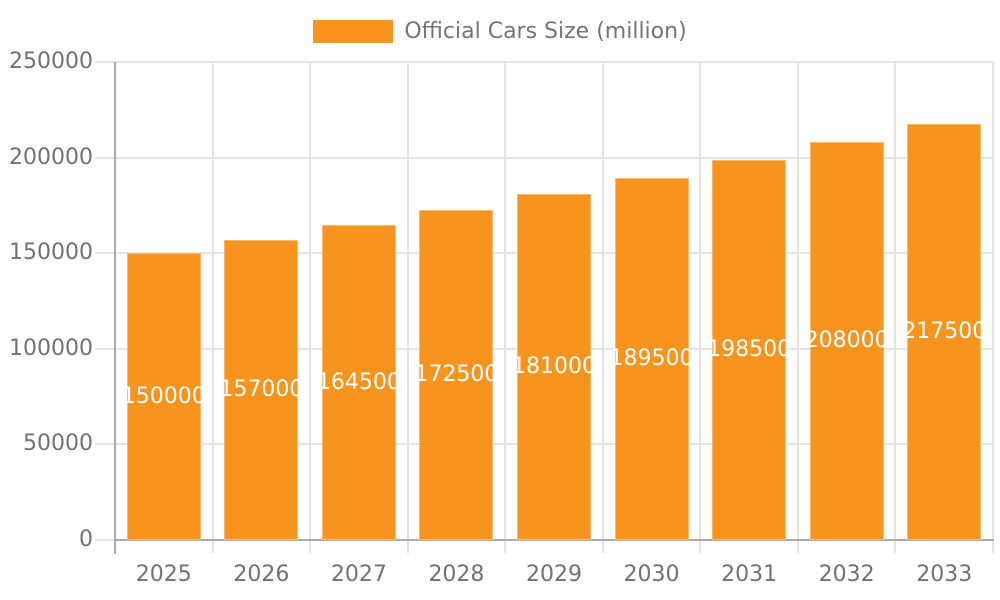 The width and height of the screenshot is (1000, 600). Describe the element at coordinates (749, 574) in the screenshot. I see `x-axis-tick-label: 2031` at that location.